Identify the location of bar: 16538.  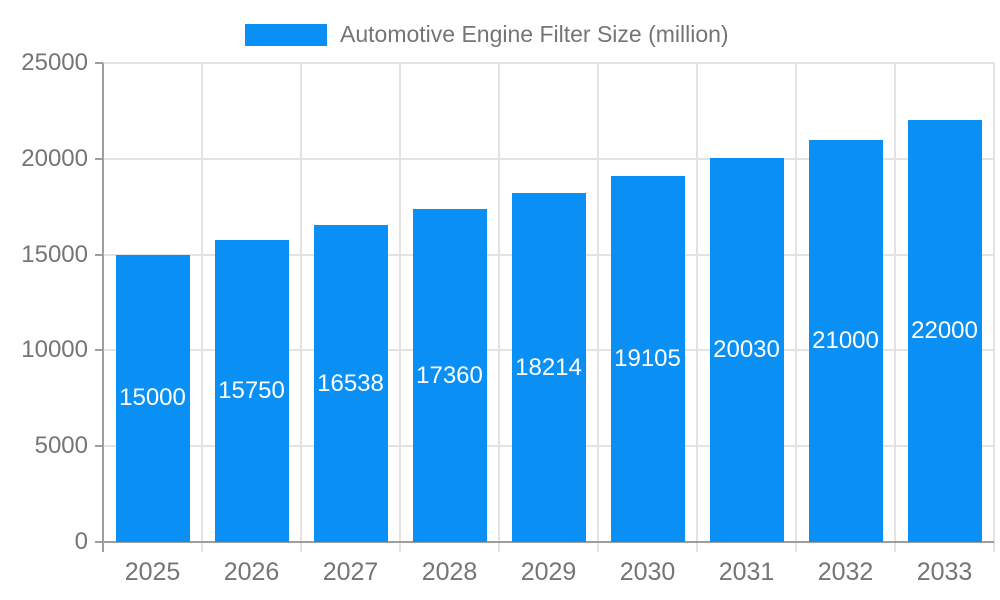
(350, 383).